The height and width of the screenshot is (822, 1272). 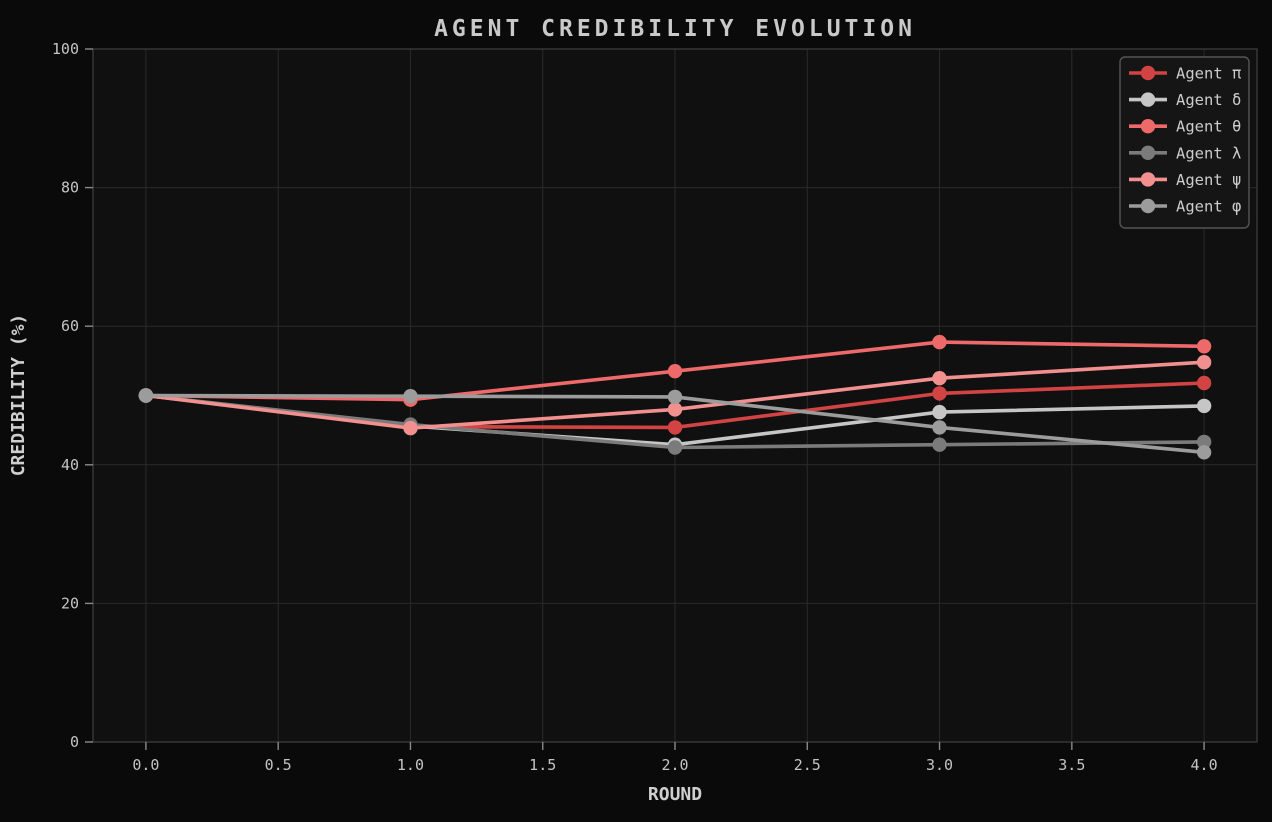 What do you see at coordinates (1208, 207) in the screenshot?
I see `legend-label-agent-phi: Agent φ` at bounding box center [1208, 207].